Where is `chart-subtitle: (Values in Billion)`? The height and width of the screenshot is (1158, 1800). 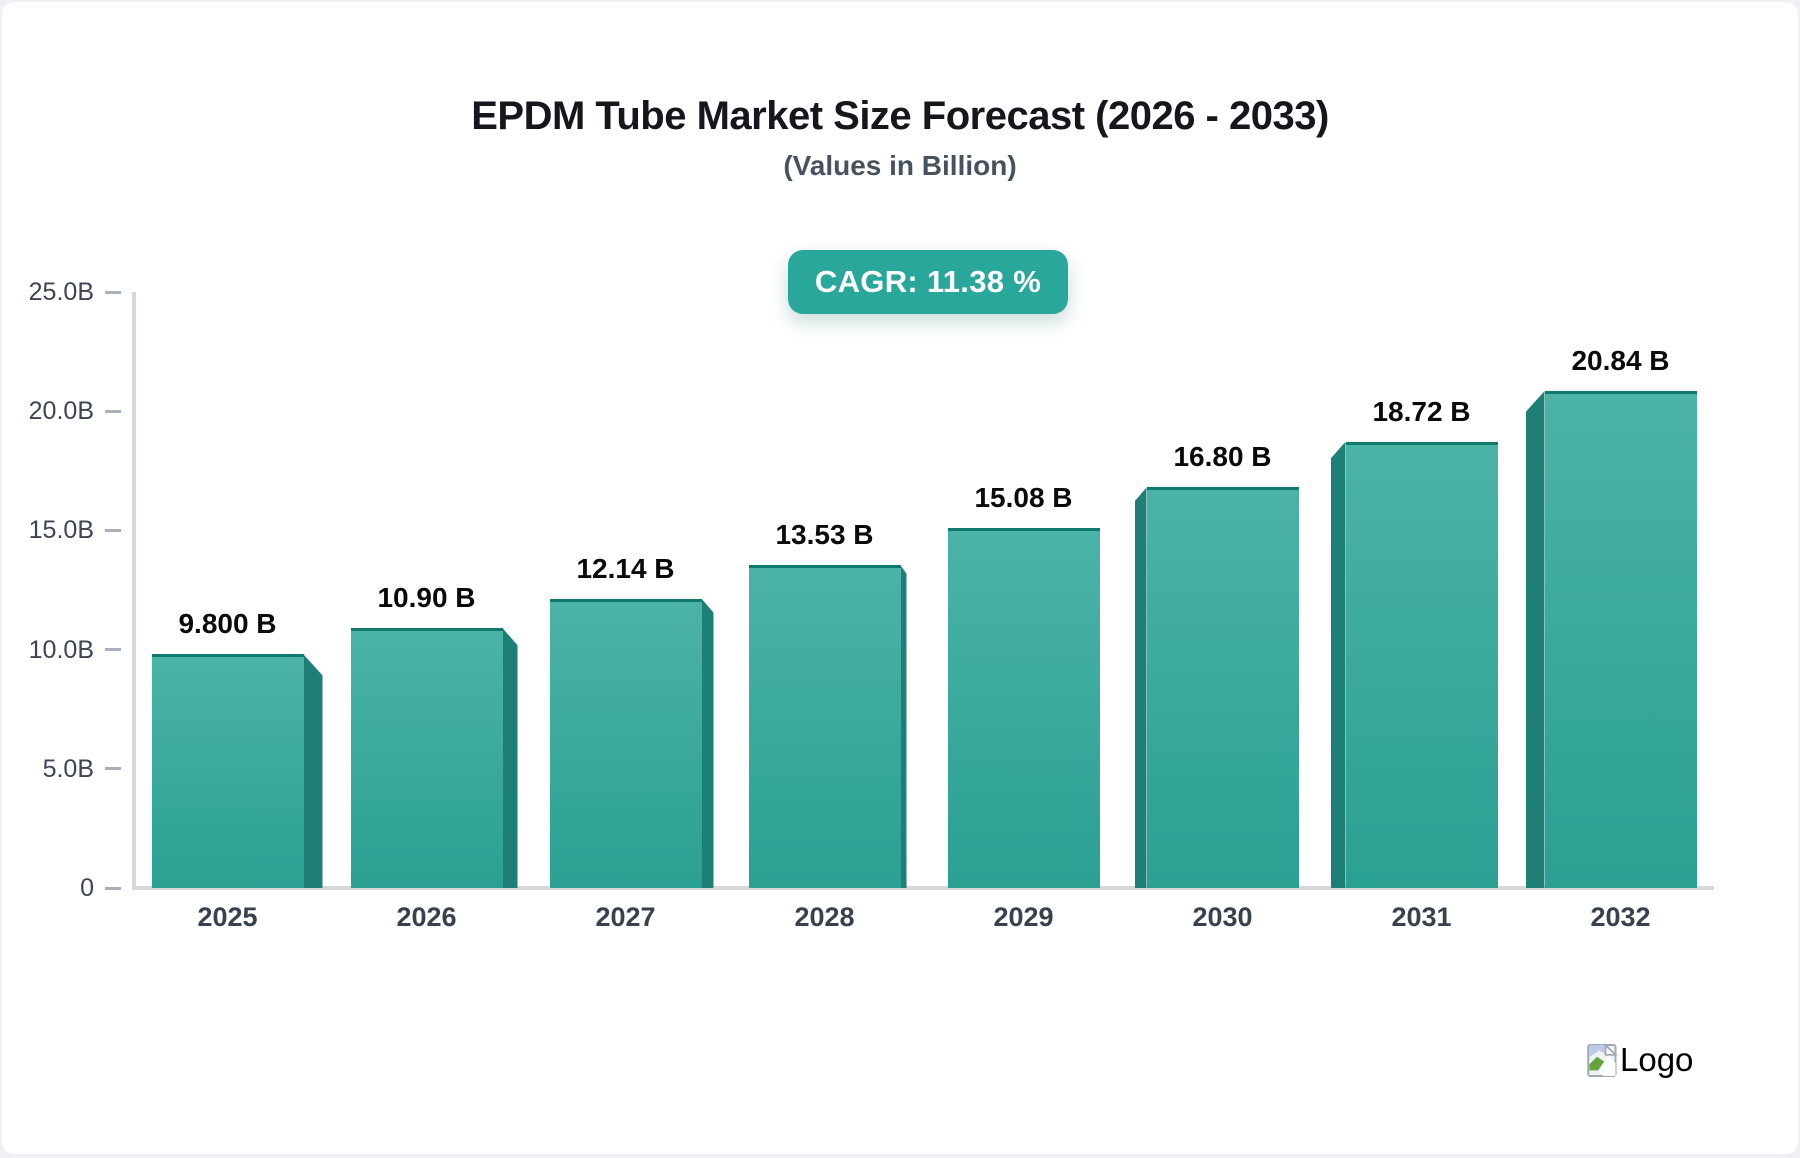 chart-subtitle: (Values in Billion) is located at coordinates (900, 165).